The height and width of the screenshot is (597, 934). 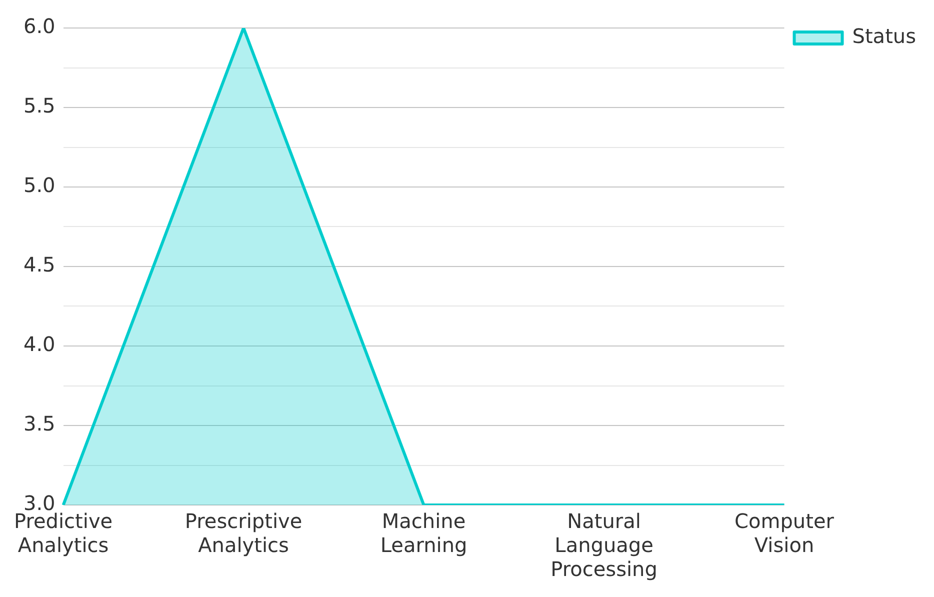 I want to click on y-tick-label: 3.5, so click(x=39, y=424).